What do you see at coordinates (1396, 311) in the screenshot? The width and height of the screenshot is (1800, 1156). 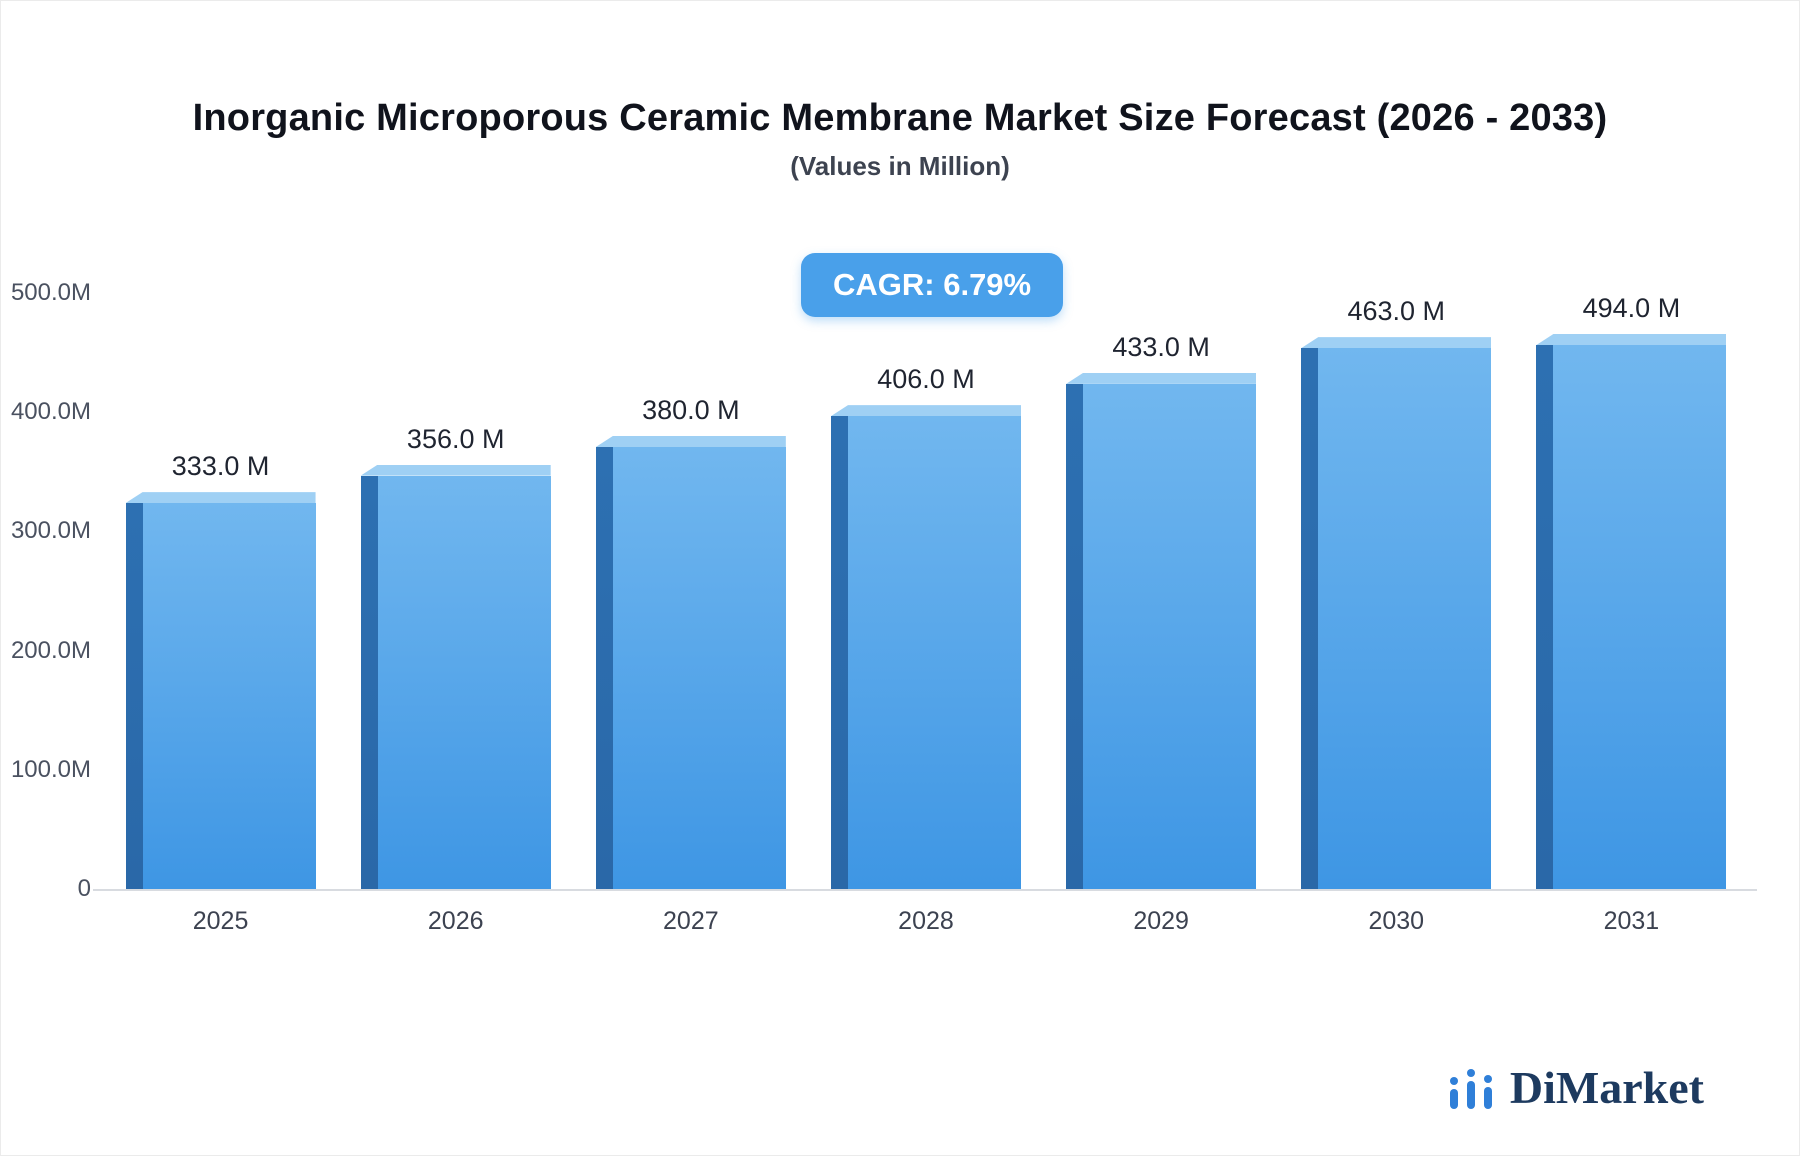 I see `bar-value-label: 463.0 M` at bounding box center [1396, 311].